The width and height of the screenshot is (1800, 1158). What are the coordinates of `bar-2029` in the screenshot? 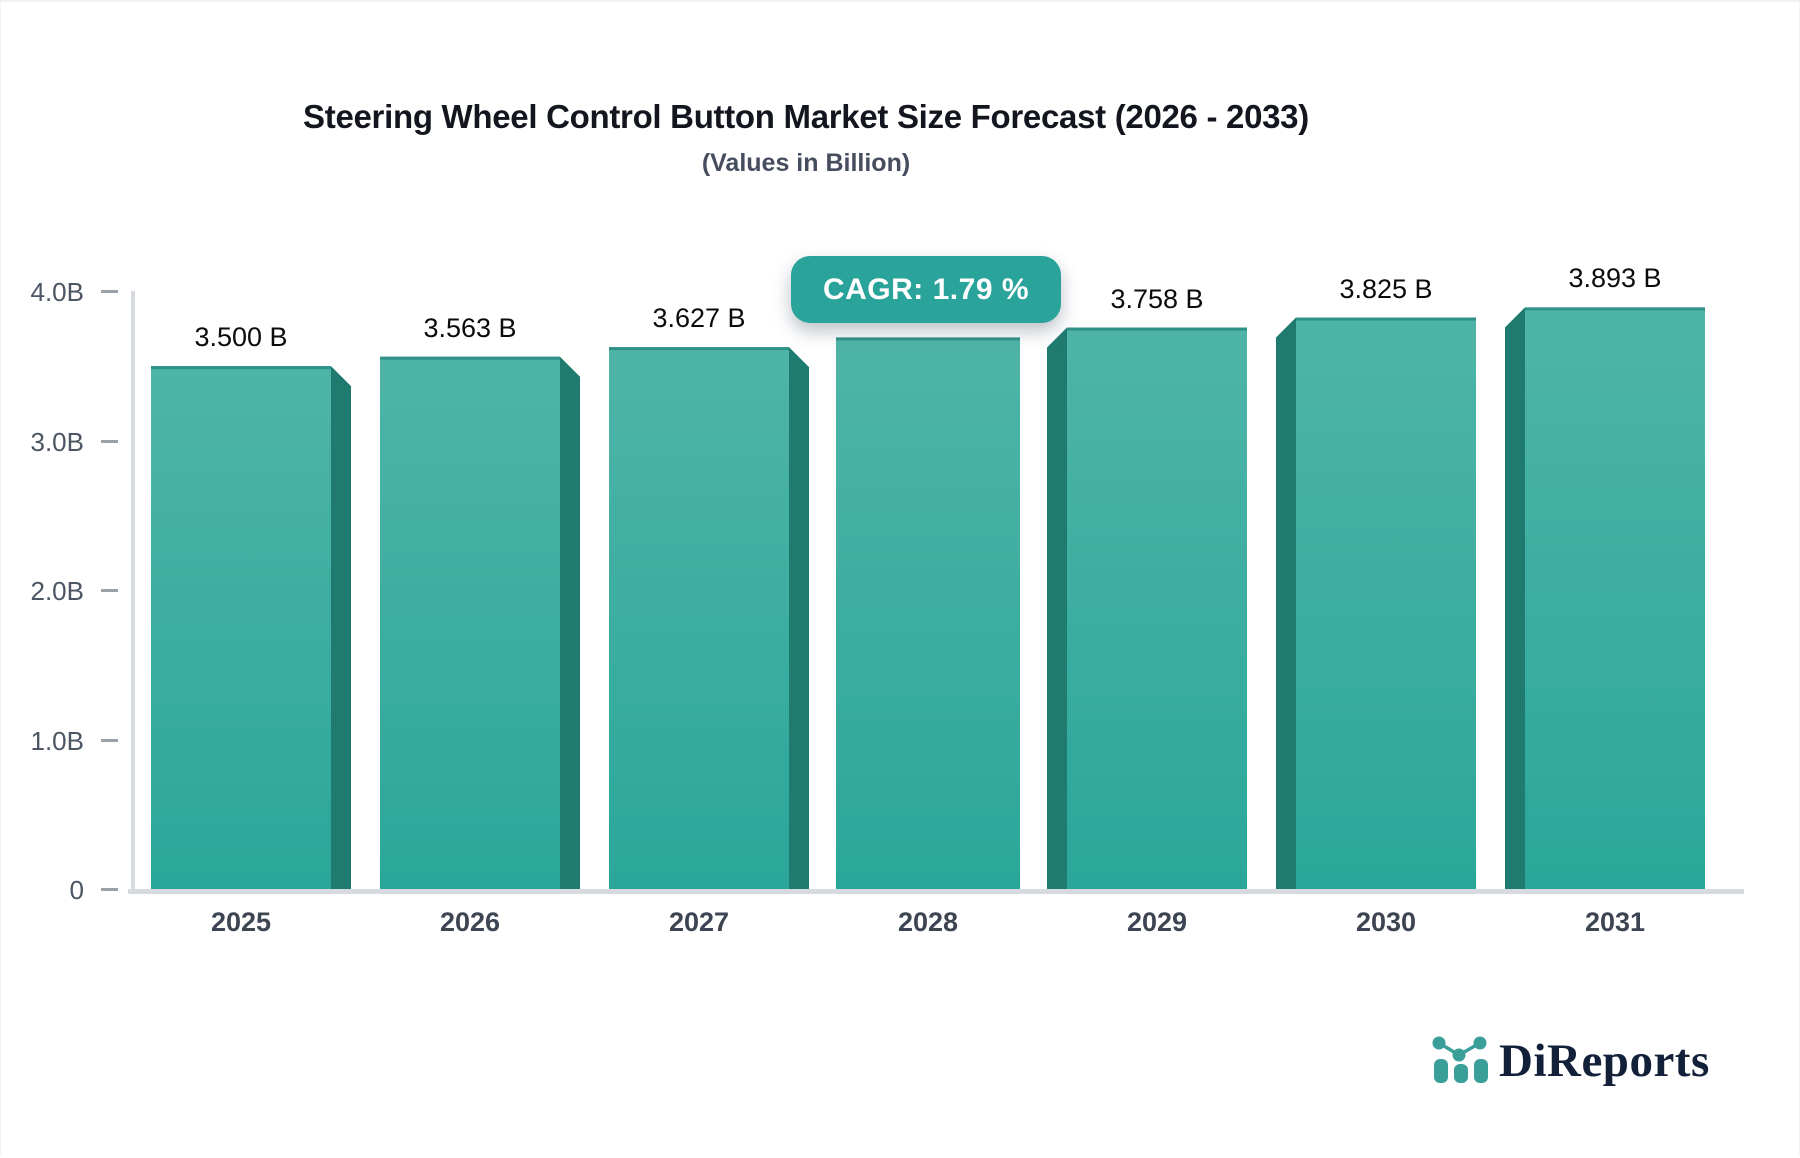 It's located at (1147, 608).